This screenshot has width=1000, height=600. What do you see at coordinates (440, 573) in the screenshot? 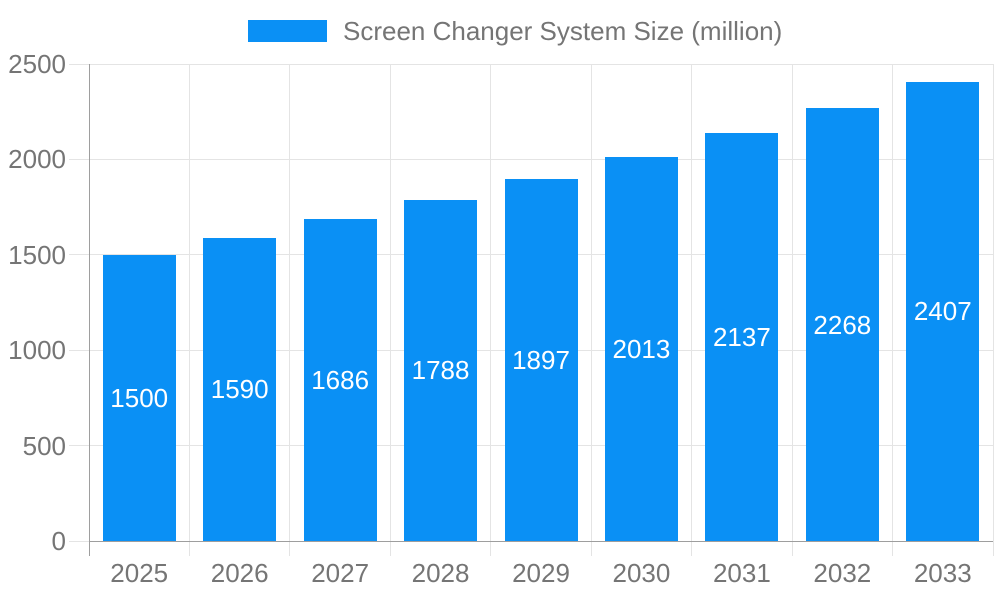
I see `x-tick-label: 2028` at bounding box center [440, 573].